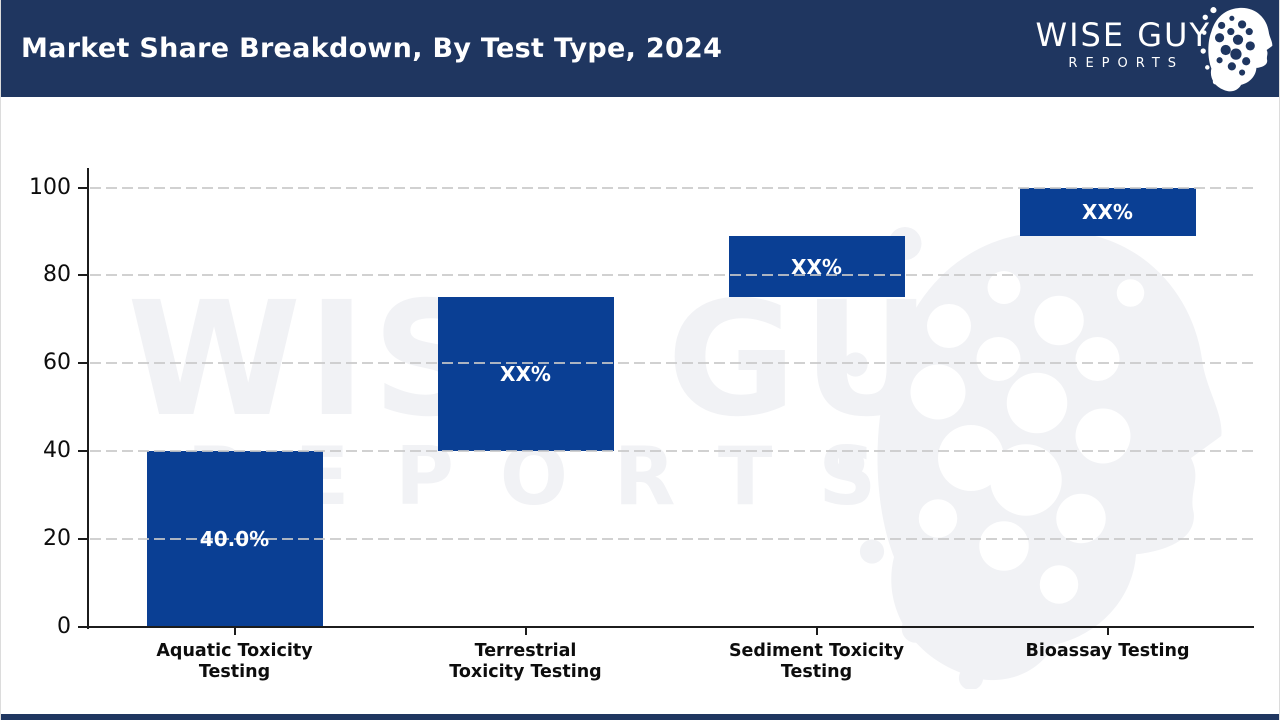 The width and height of the screenshot is (1280, 720). Describe the element at coordinates (57, 275) in the screenshot. I see `y-axis-tick-label-80: 80` at that location.